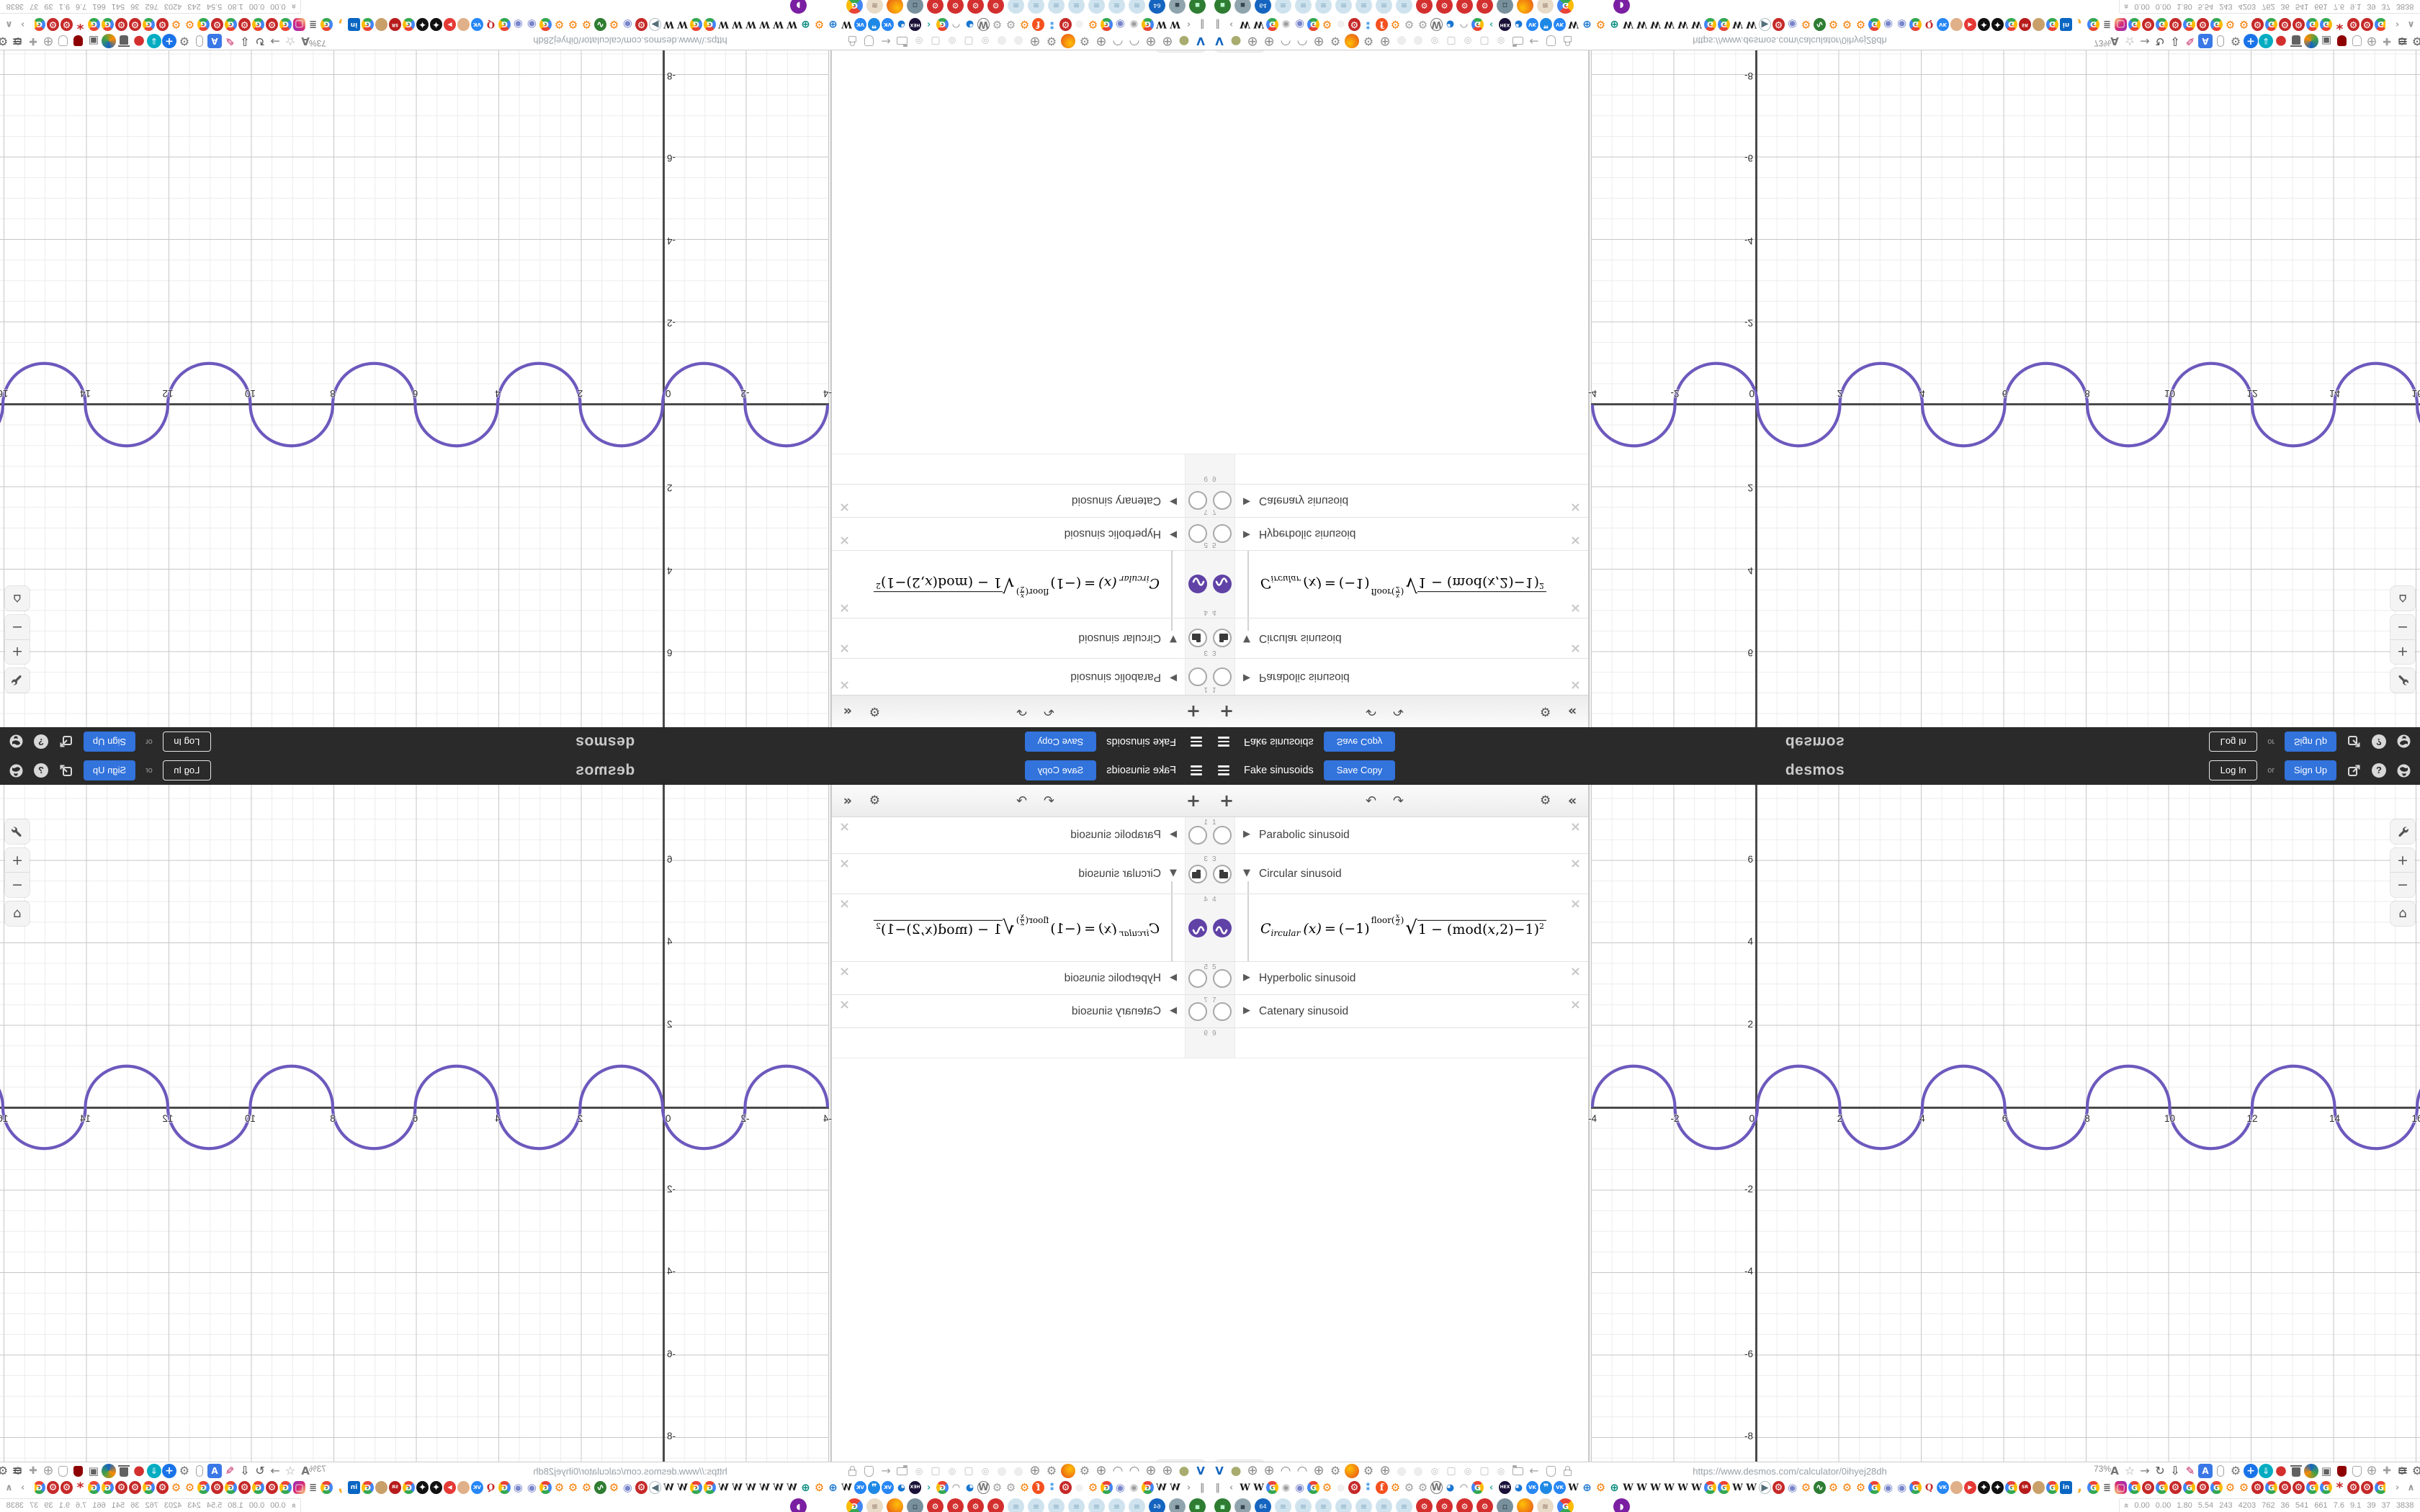 The image size is (2420, 1512). Describe the element at coordinates (1614, 1487) in the screenshot. I see `globe-teal-favicon: ⊕` at that location.